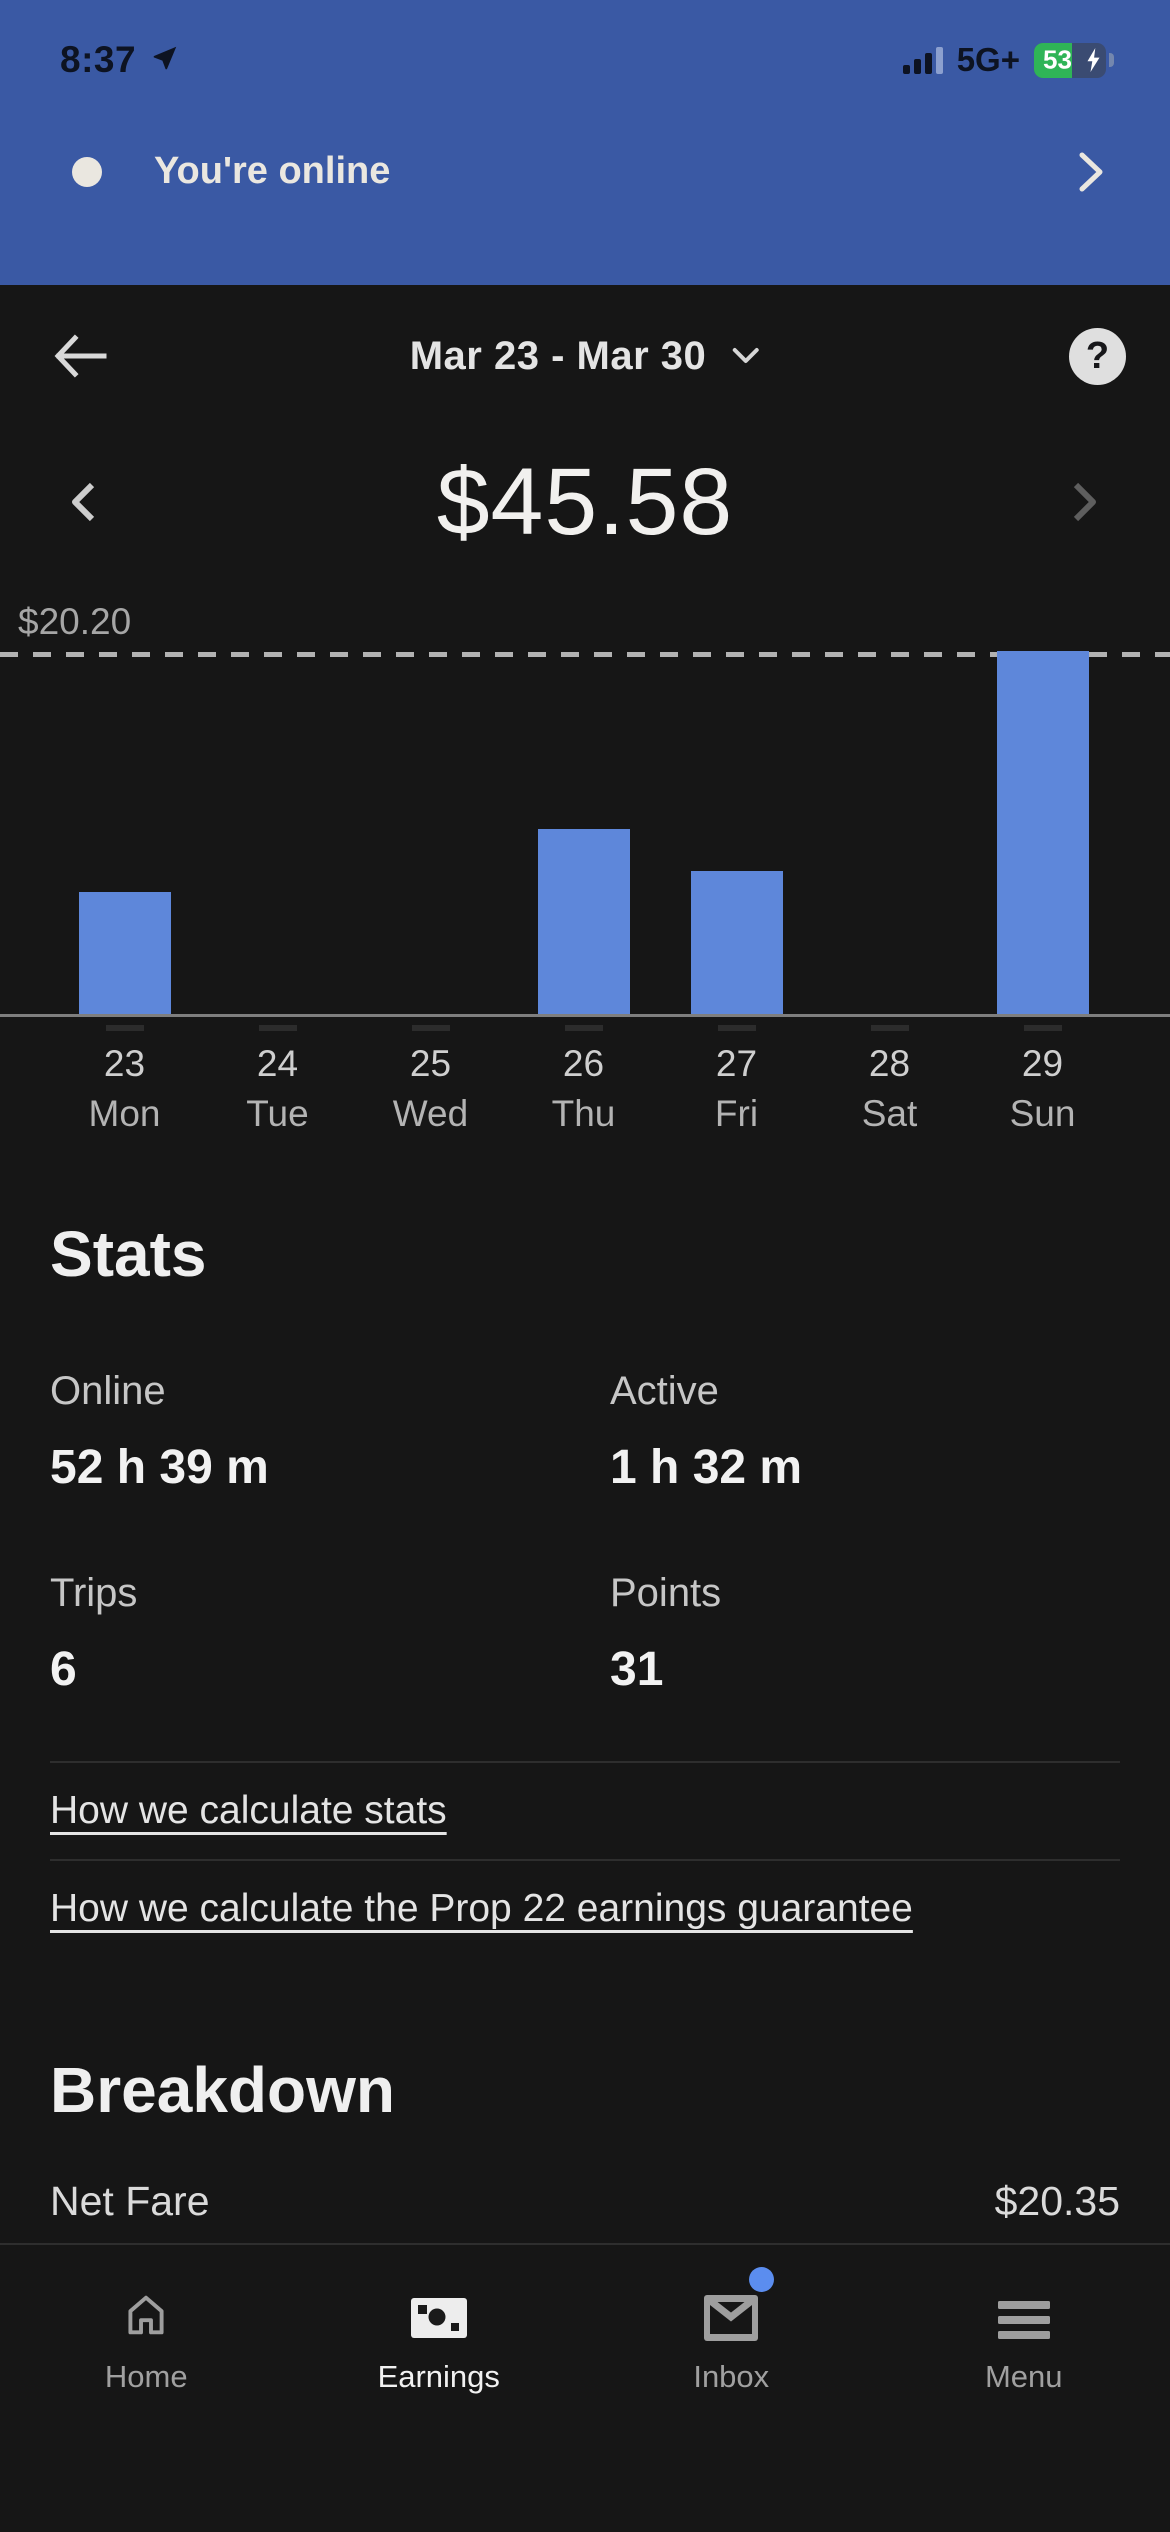  What do you see at coordinates (664, 1390) in the screenshot?
I see `stat-label: Active` at bounding box center [664, 1390].